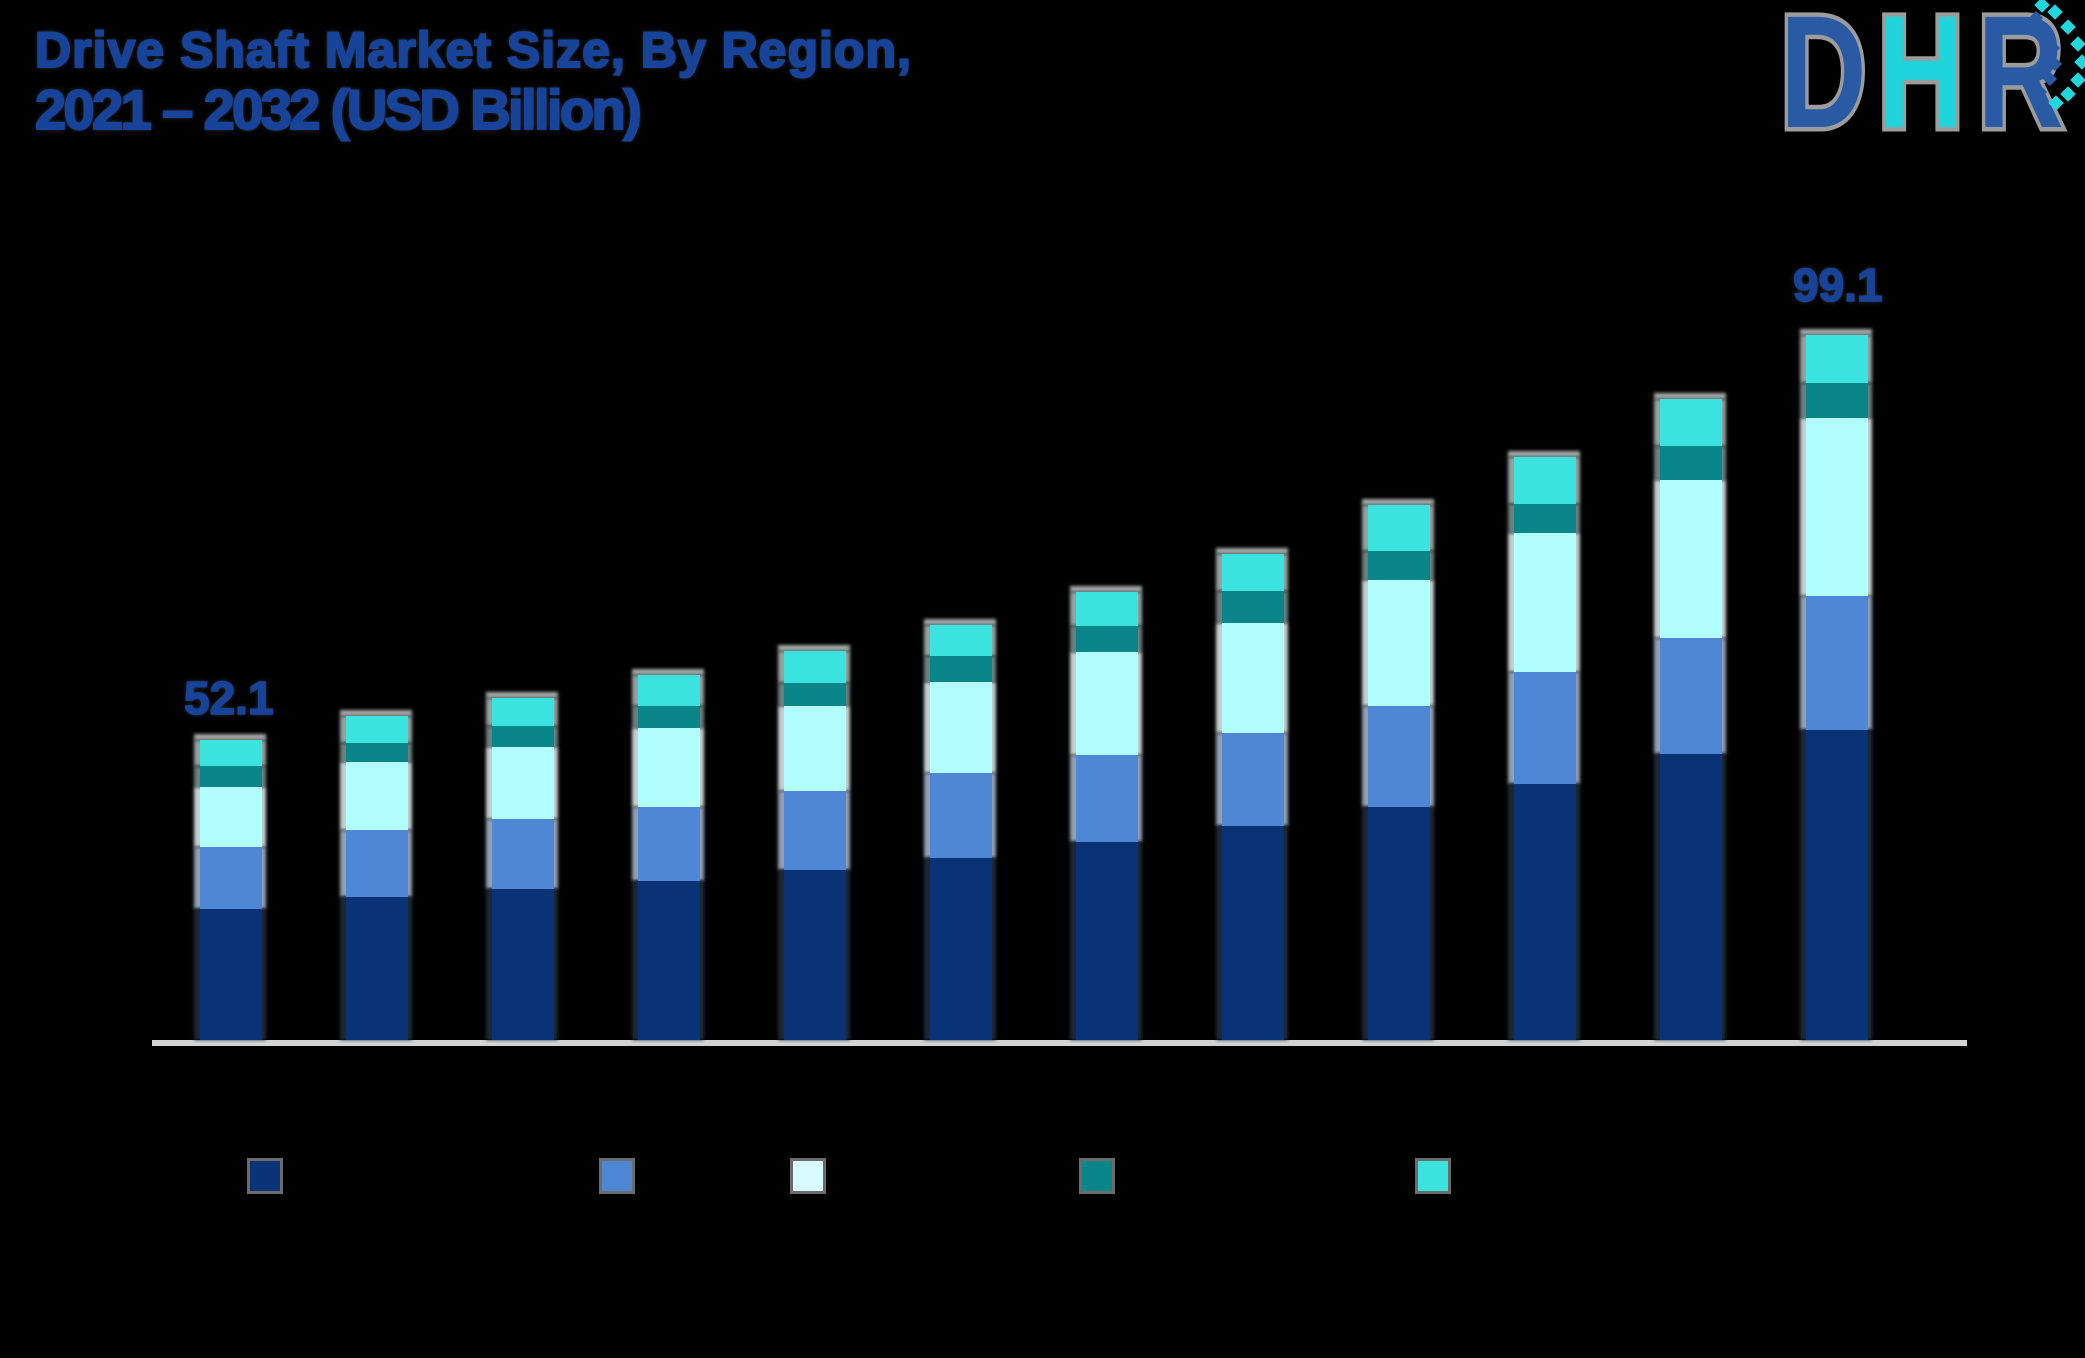 The image size is (2085, 1358). What do you see at coordinates (1921, 80) in the screenshot?
I see `svg-text: H` at bounding box center [1921, 80].